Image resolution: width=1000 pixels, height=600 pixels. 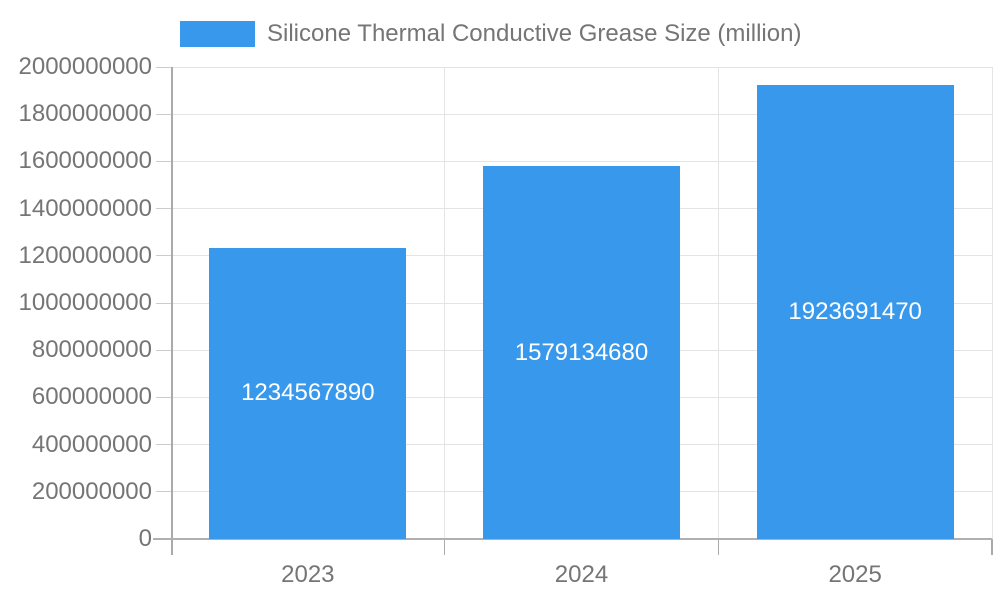 What do you see at coordinates (85, 66) in the screenshot?
I see `y-tick-label: 2000000000` at bounding box center [85, 66].